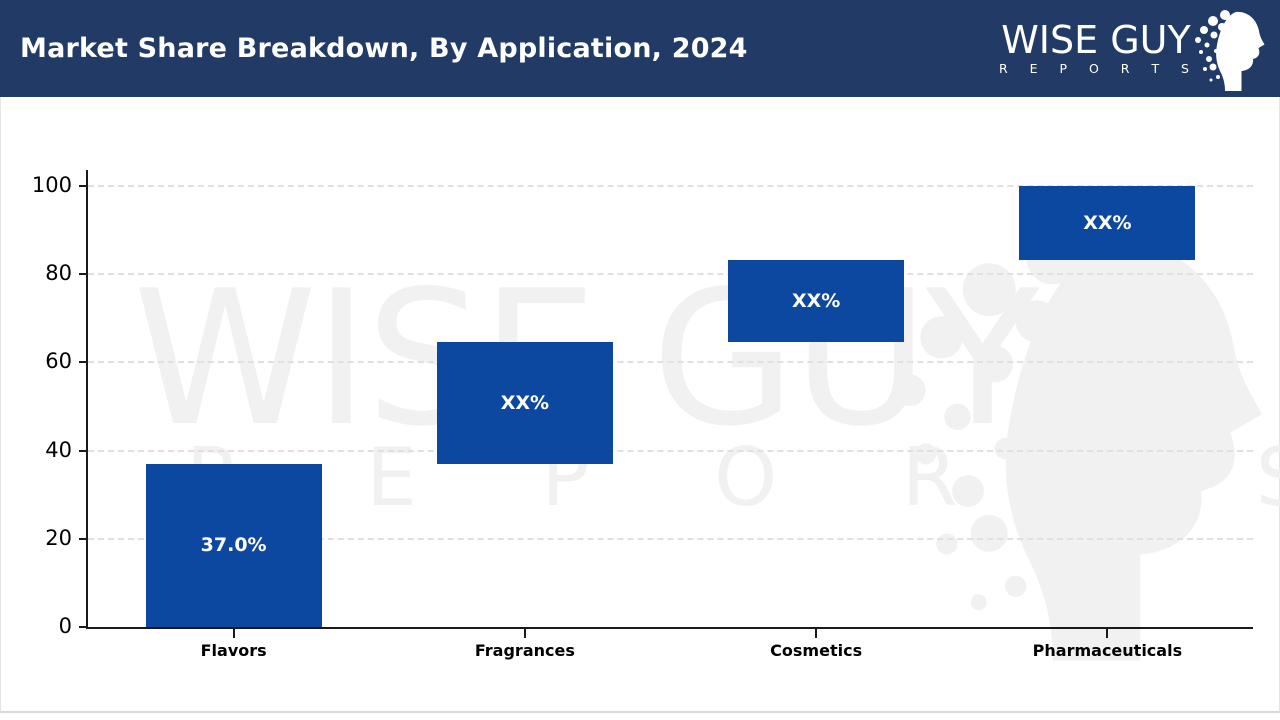  What do you see at coordinates (1230, 50) in the screenshot?
I see `head-profile-icon` at bounding box center [1230, 50].